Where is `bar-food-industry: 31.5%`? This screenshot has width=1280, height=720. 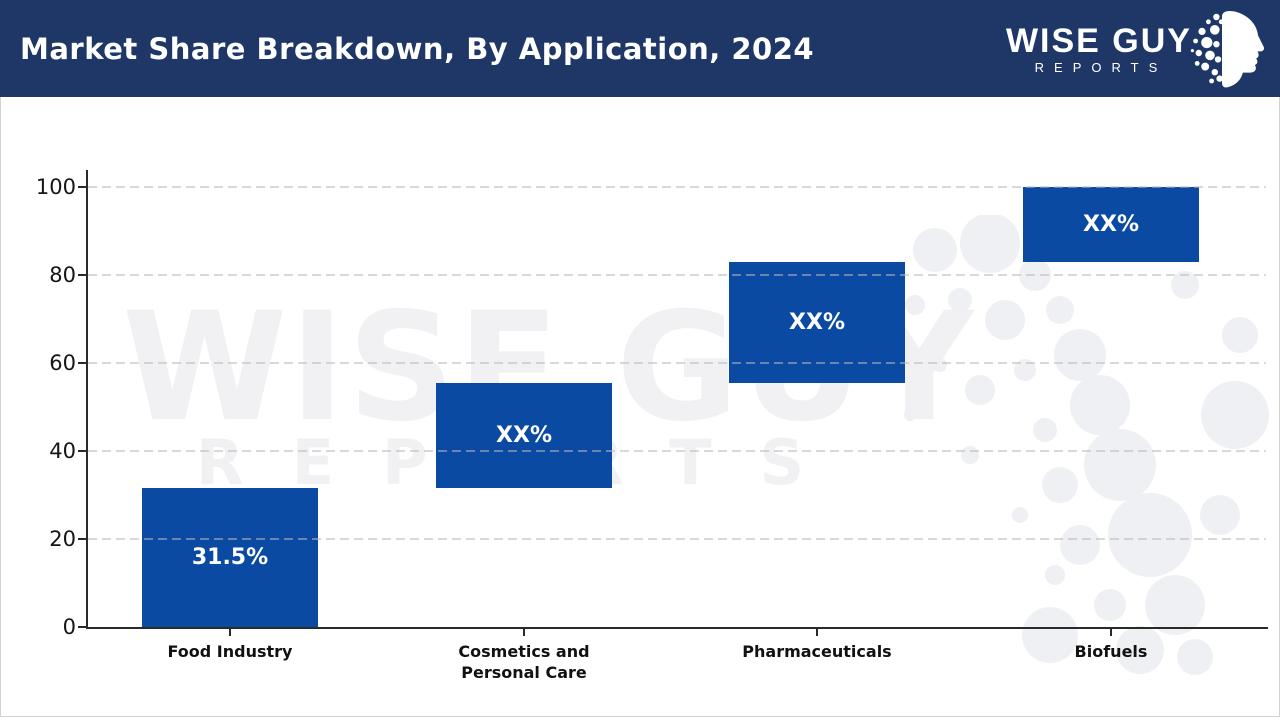 bar-food-industry: 31.5% is located at coordinates (230, 557).